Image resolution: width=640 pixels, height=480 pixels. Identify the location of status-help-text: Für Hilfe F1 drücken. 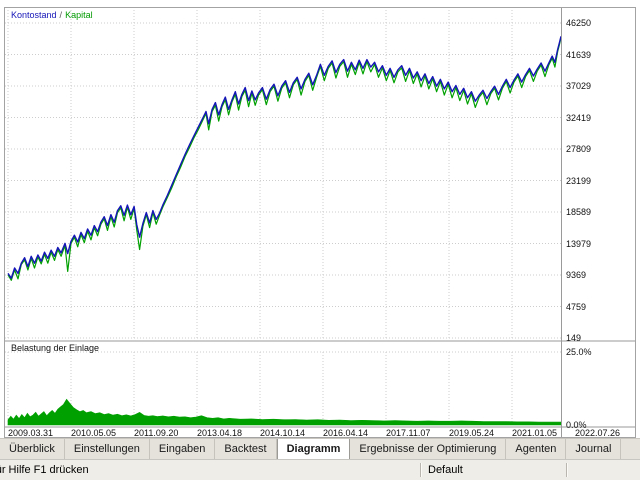
(44, 469).